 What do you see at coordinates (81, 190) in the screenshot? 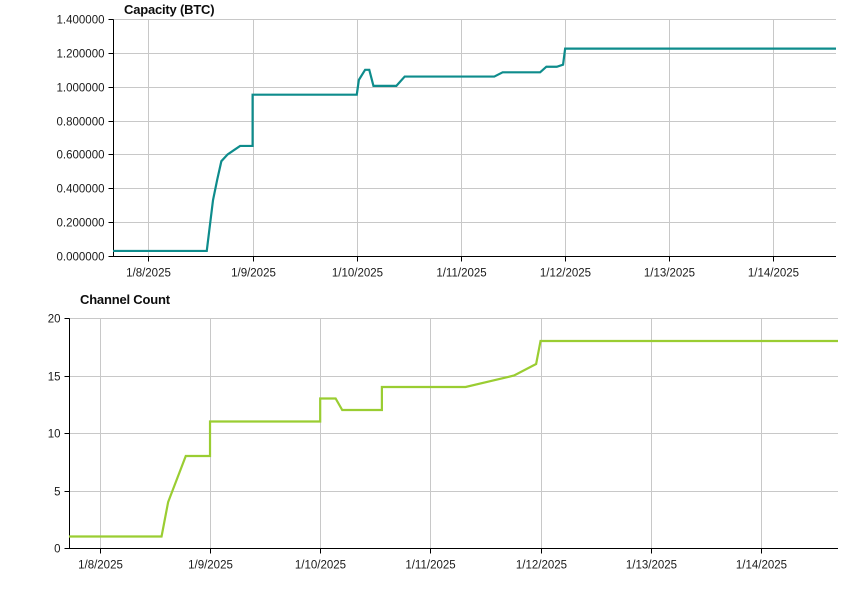
I see `y-axis-tick-label: 0.400000` at bounding box center [81, 190].